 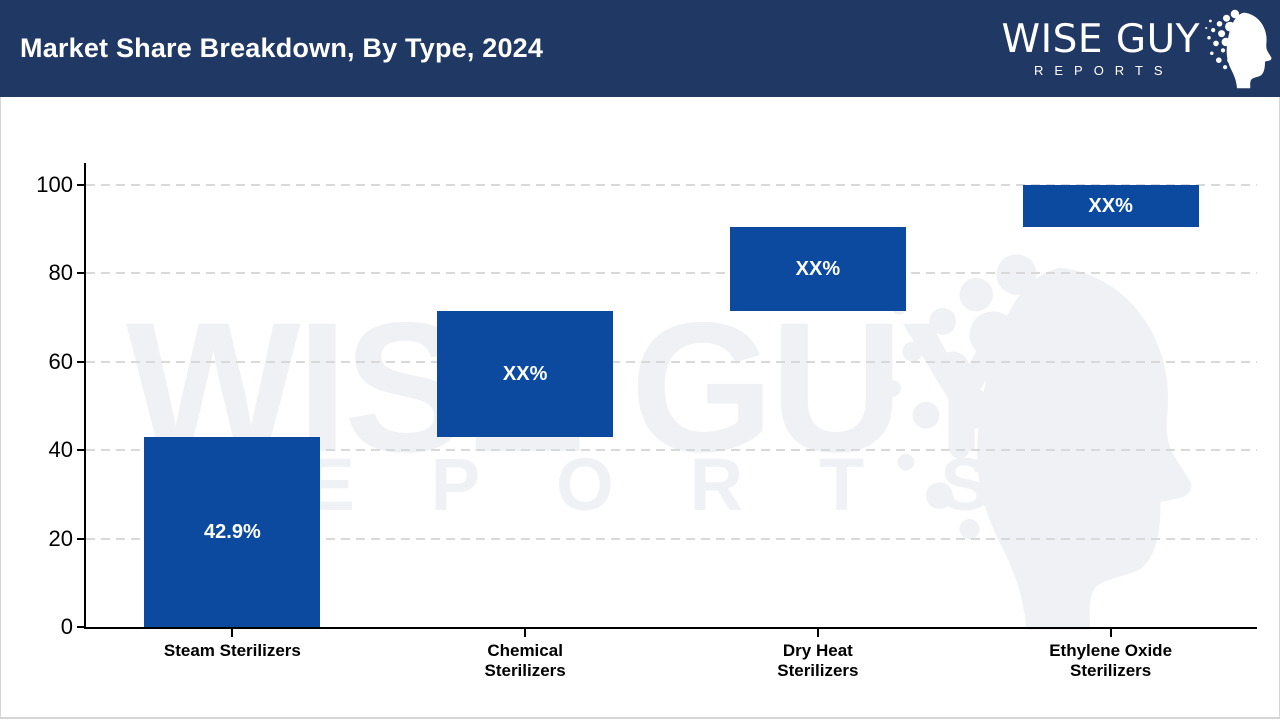 What do you see at coordinates (525, 650) in the screenshot?
I see `category-label-line: Chemical` at bounding box center [525, 650].